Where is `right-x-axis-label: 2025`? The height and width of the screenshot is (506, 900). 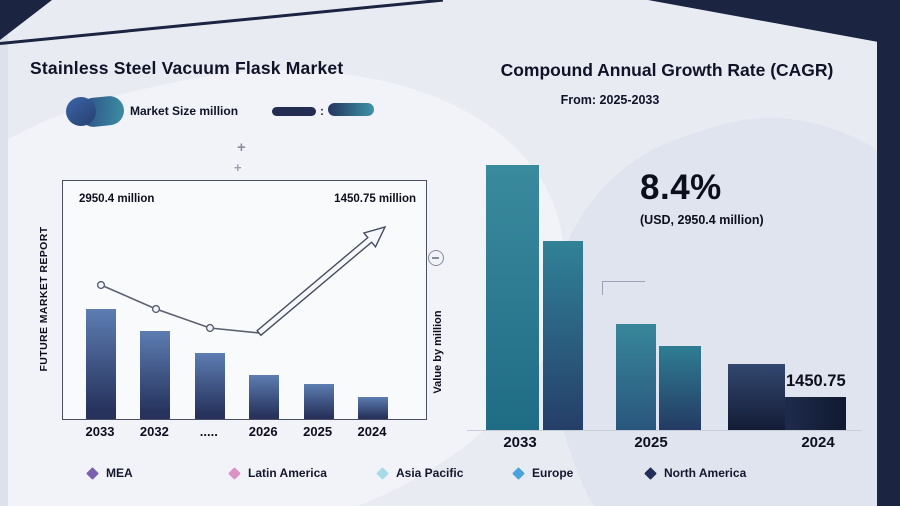 right-x-axis-label: 2025 is located at coordinates (651, 442).